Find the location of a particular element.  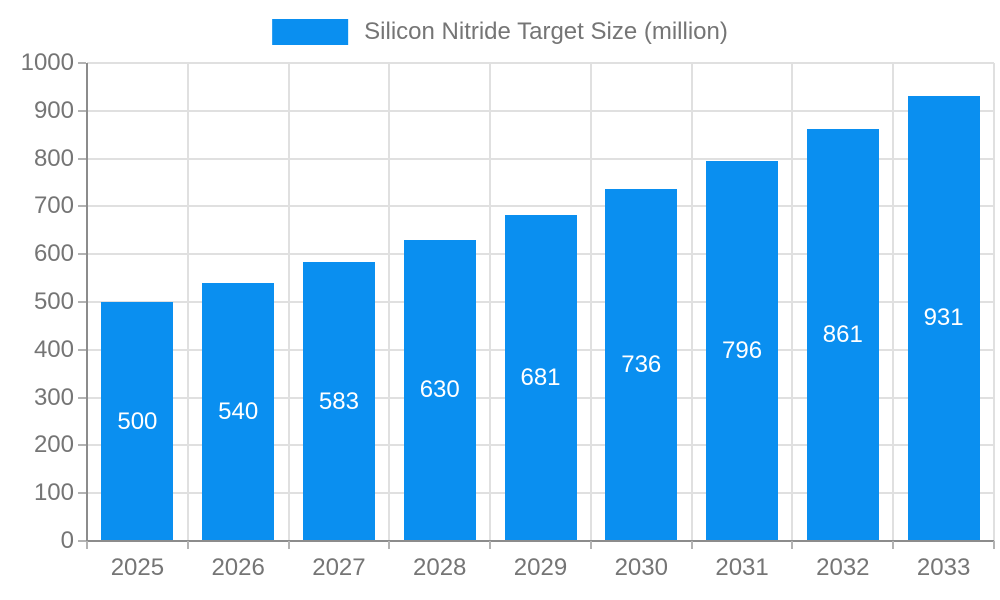

x-axis-line is located at coordinates (540, 541).